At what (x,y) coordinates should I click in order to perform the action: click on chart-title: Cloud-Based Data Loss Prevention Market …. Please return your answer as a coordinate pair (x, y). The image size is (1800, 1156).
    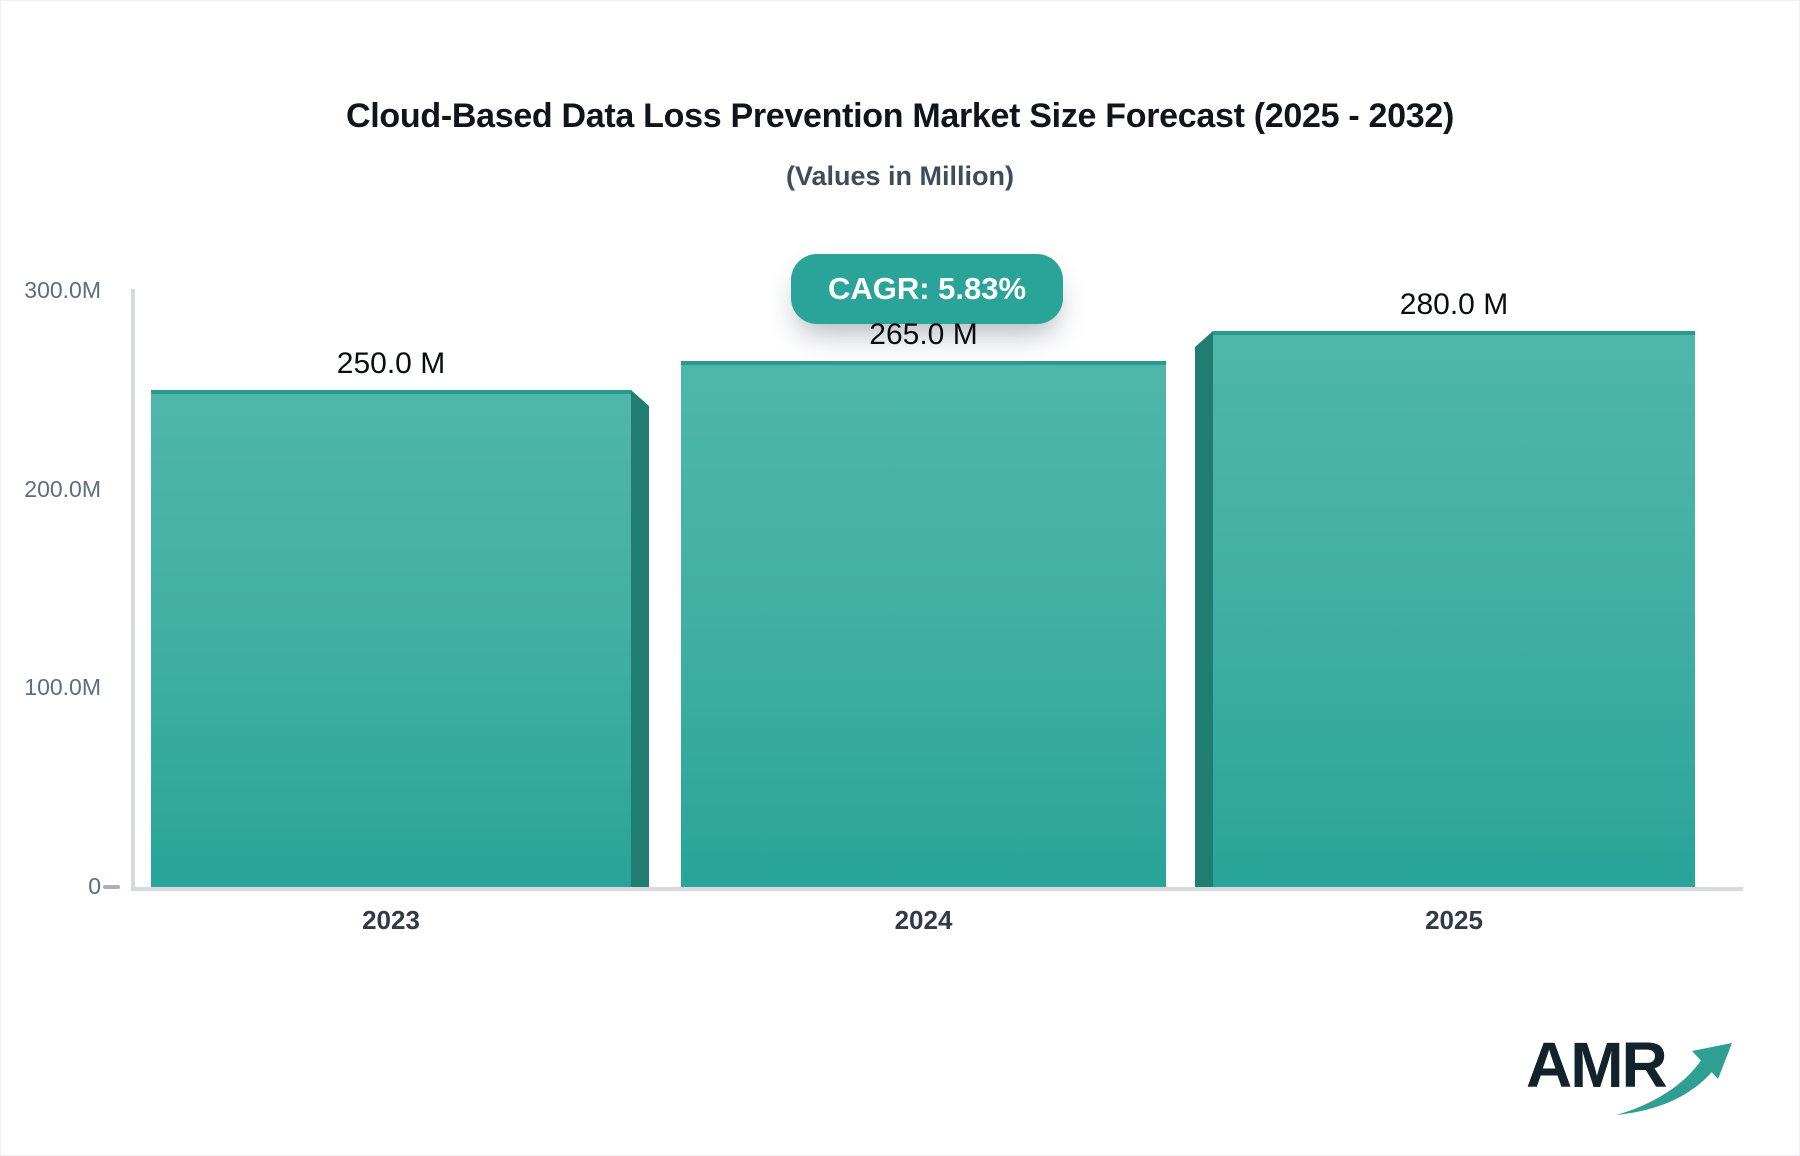
    Looking at the image, I should click on (900, 116).